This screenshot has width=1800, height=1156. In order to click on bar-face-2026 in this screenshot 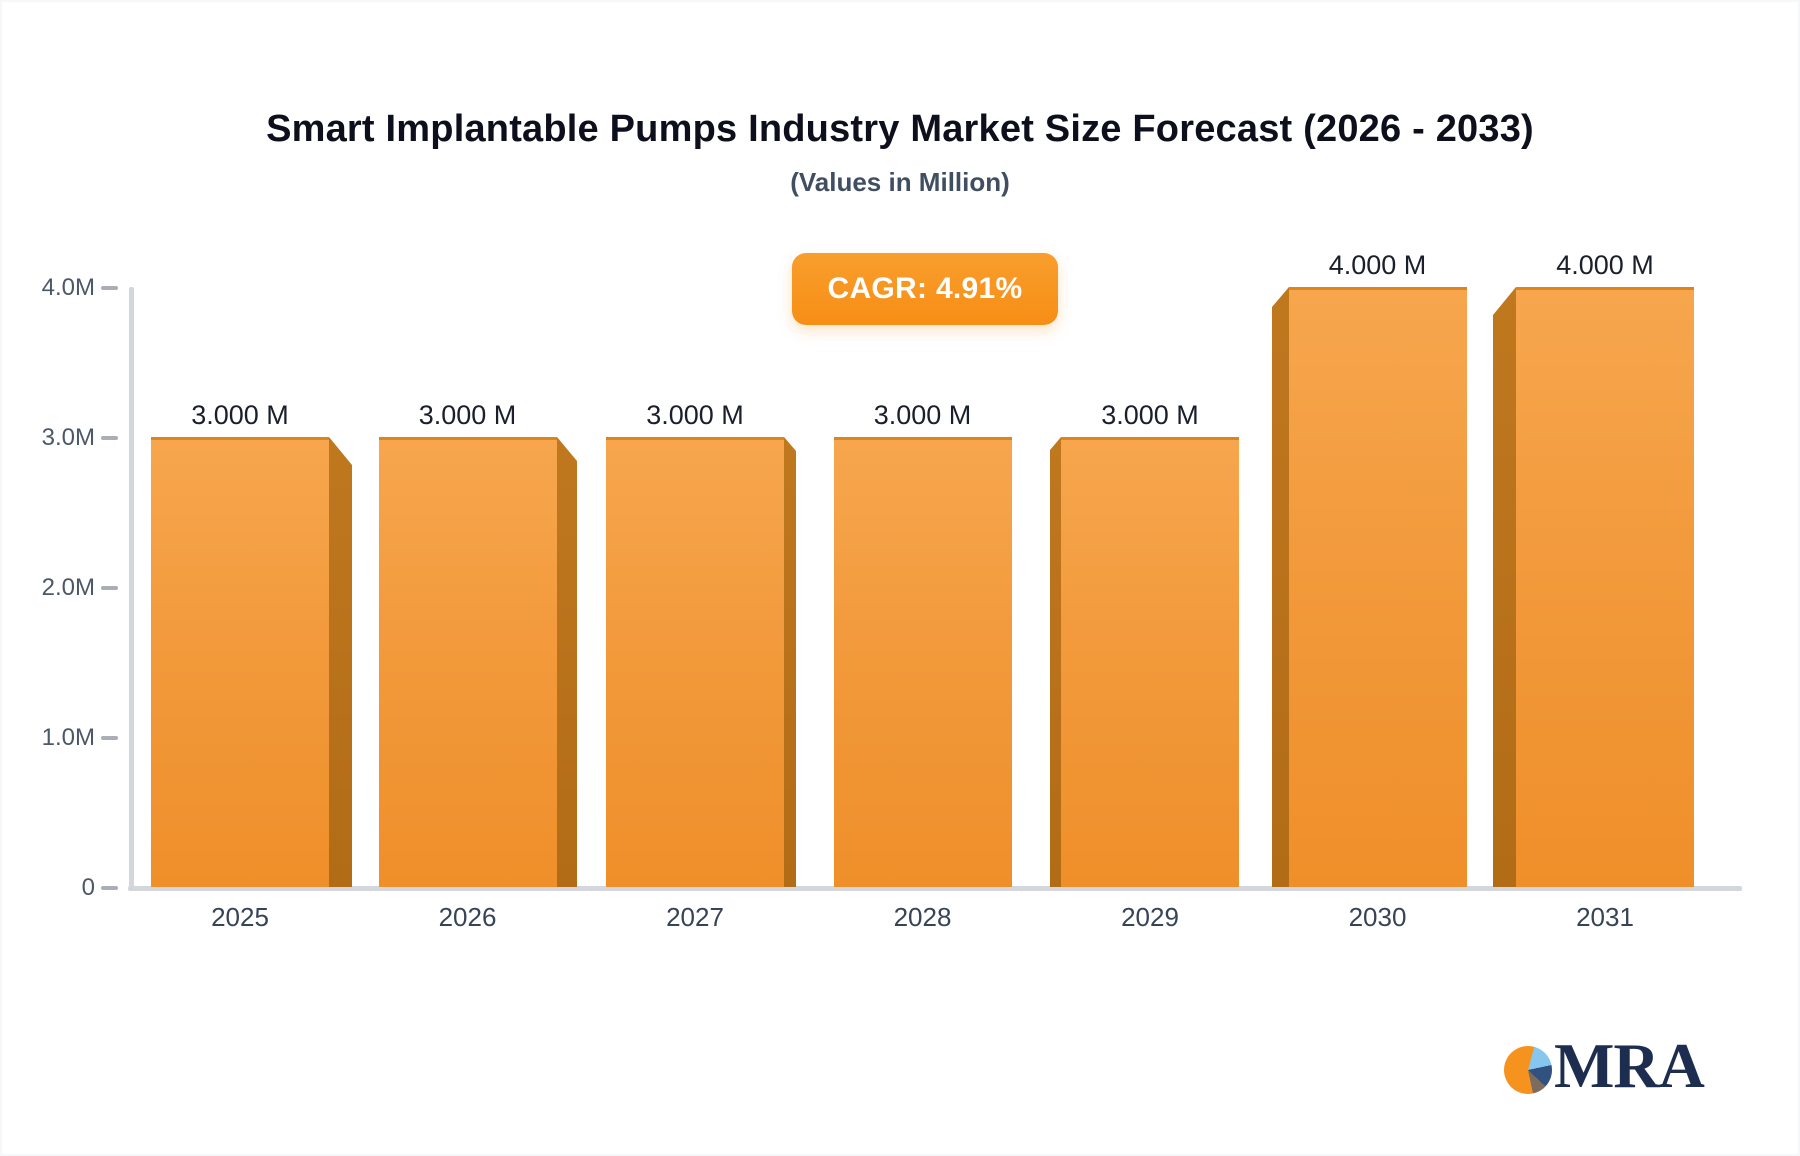, I will do `click(468, 662)`.